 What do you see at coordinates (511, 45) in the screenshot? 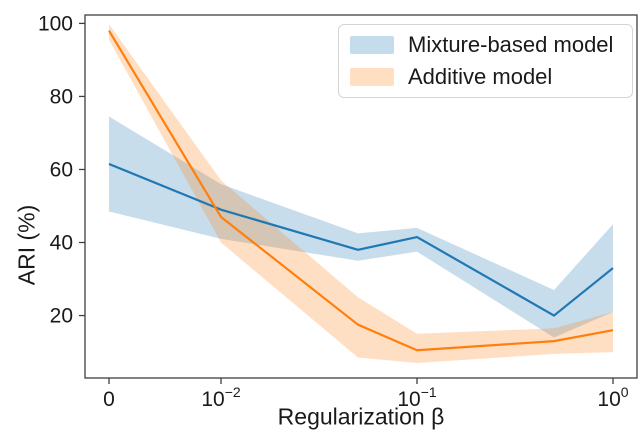
I see `legend-label-mixture: Mixture-based model` at bounding box center [511, 45].